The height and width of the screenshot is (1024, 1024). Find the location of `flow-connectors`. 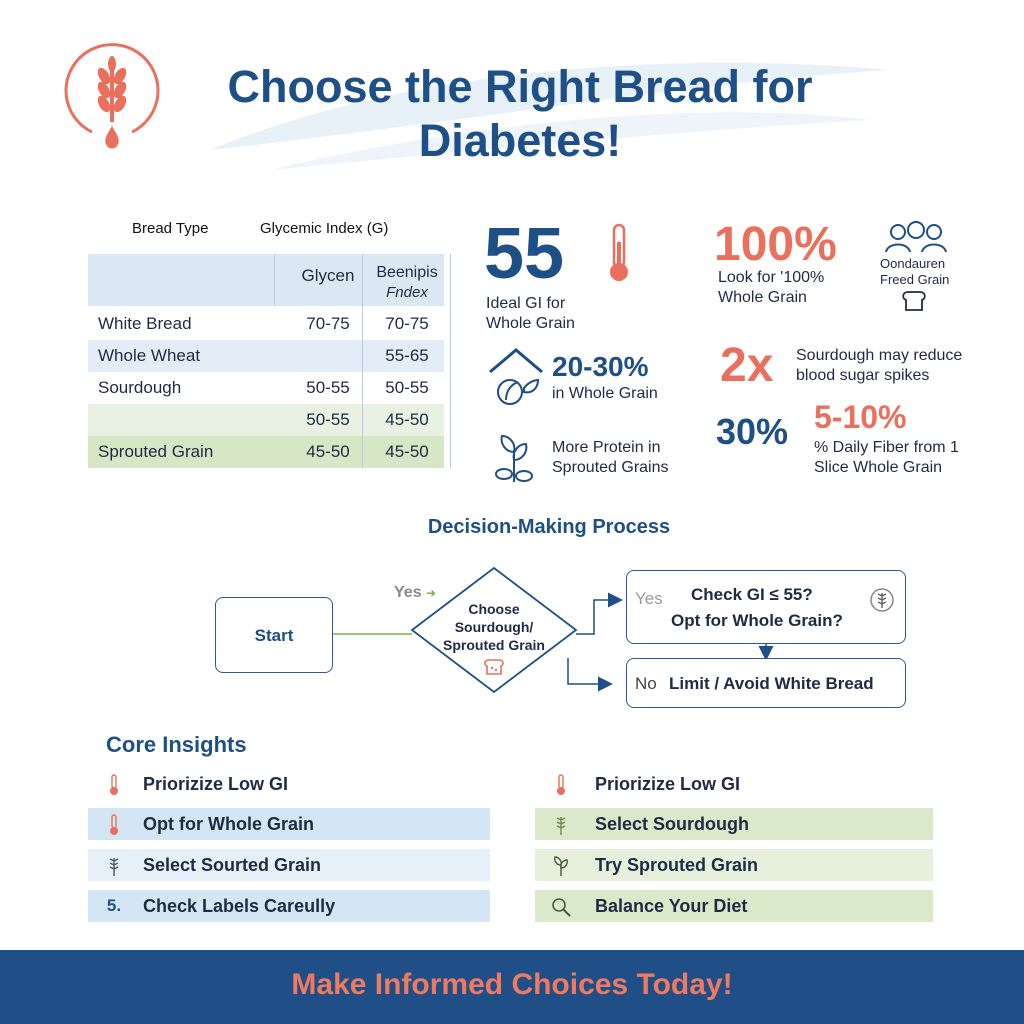

flow-connectors is located at coordinates (553, 642).